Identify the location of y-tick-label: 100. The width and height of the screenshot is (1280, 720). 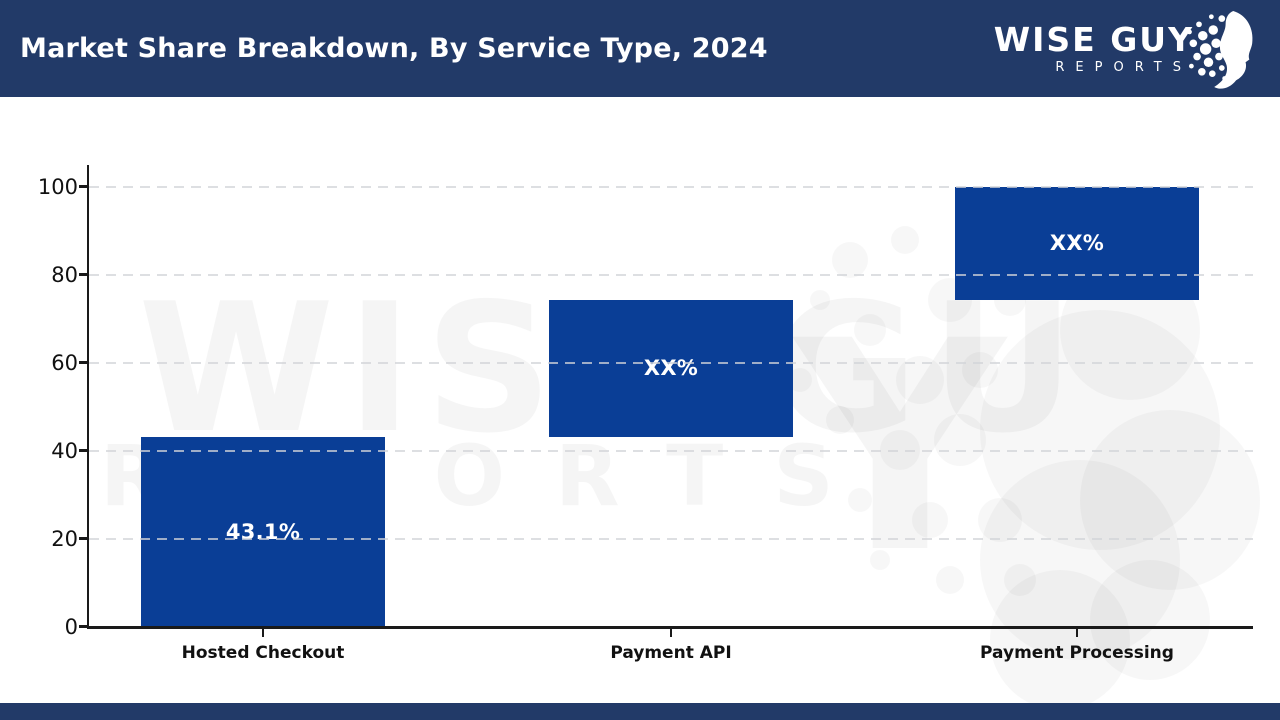
(57, 186).